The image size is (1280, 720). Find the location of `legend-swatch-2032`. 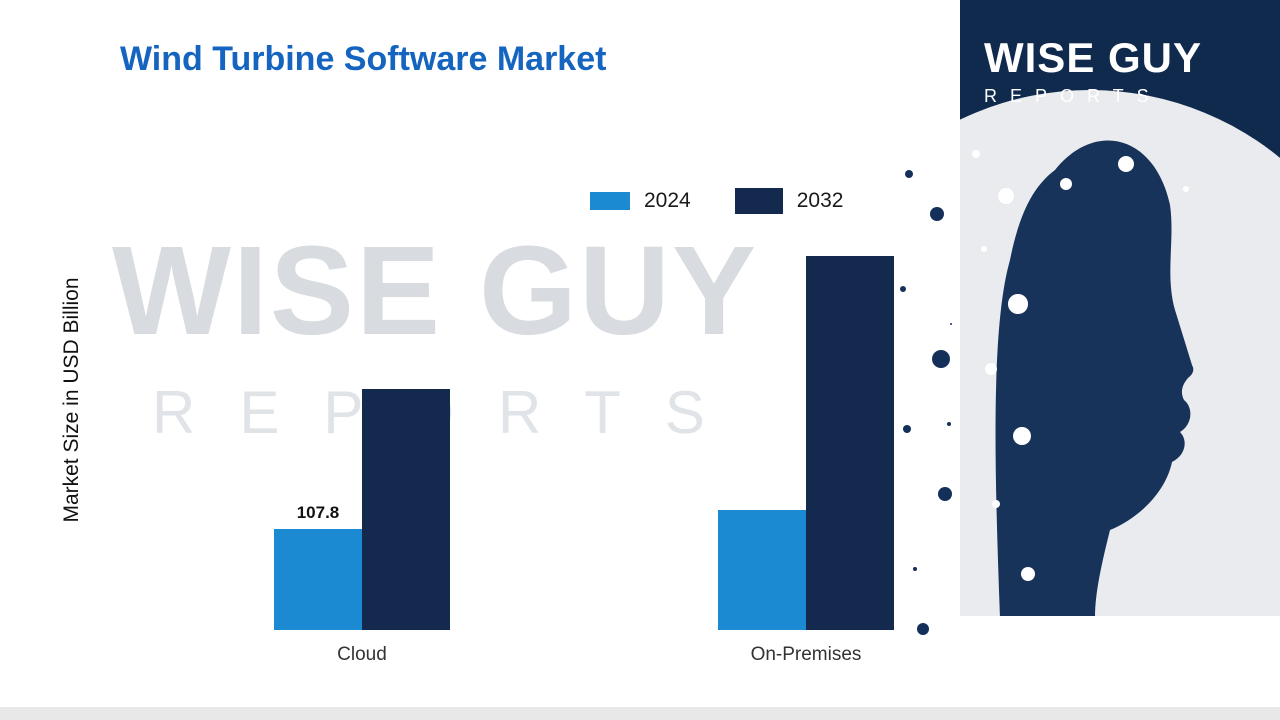

legend-swatch-2032 is located at coordinates (758, 201).